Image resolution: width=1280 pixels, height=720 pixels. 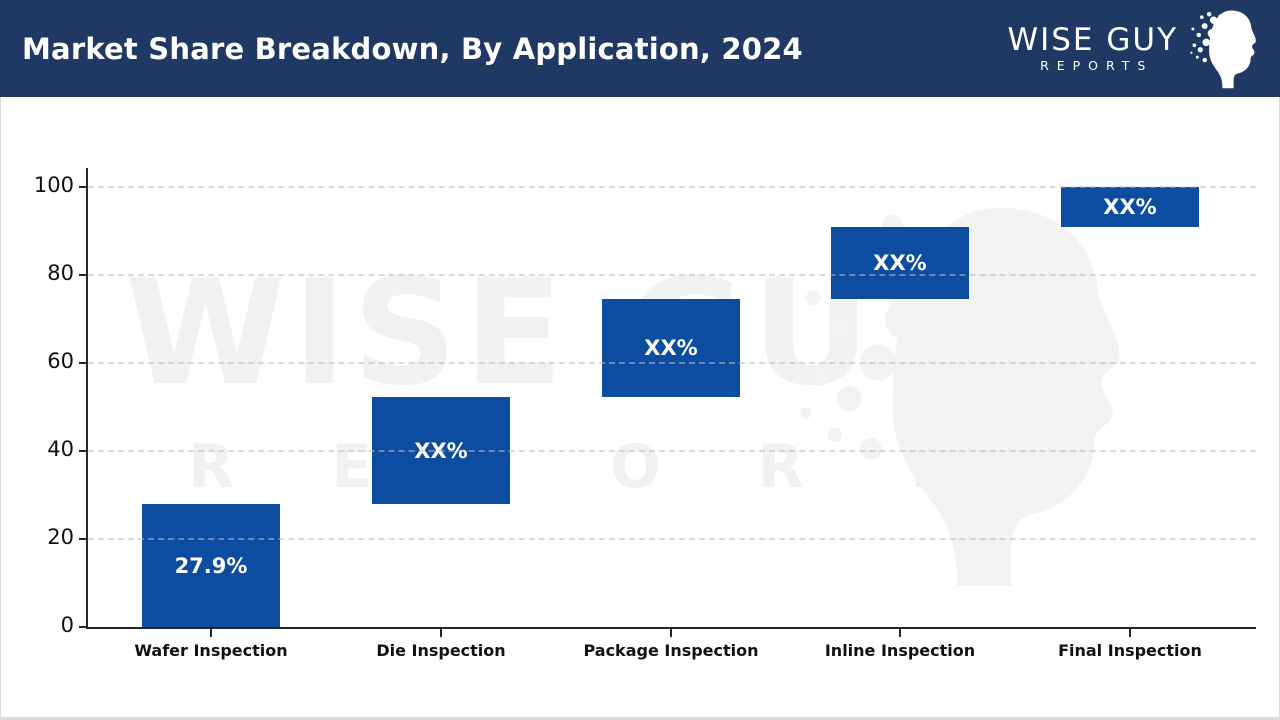 I want to click on bar-wafer-inspection: 27.9%, so click(x=211, y=565).